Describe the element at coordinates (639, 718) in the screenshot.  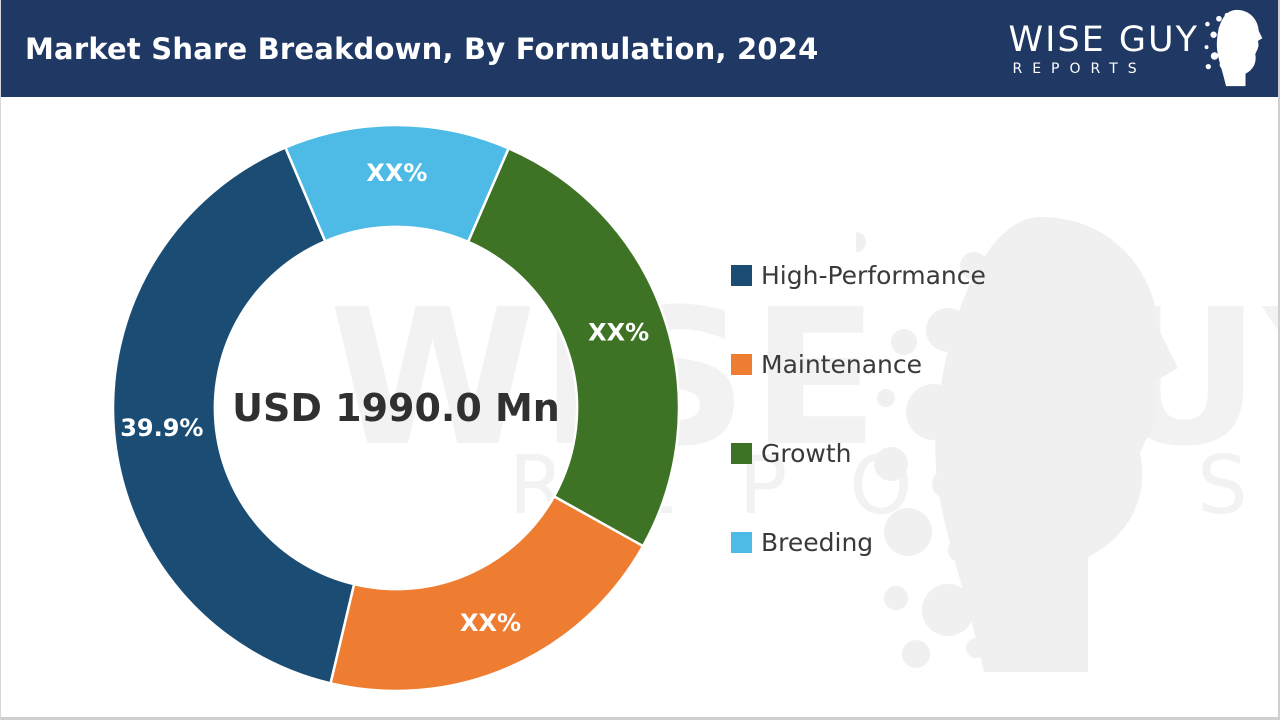
I see `bottom-border` at that location.